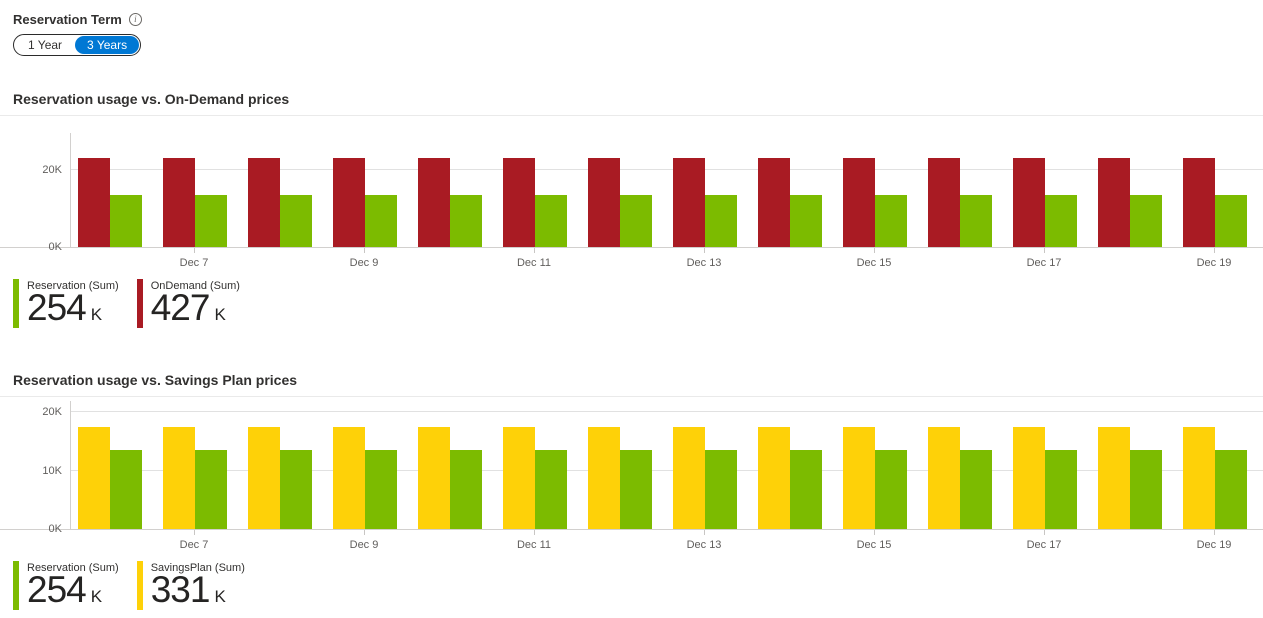 This screenshot has width=1263, height=618. I want to click on legend-value: 331, so click(180, 589).